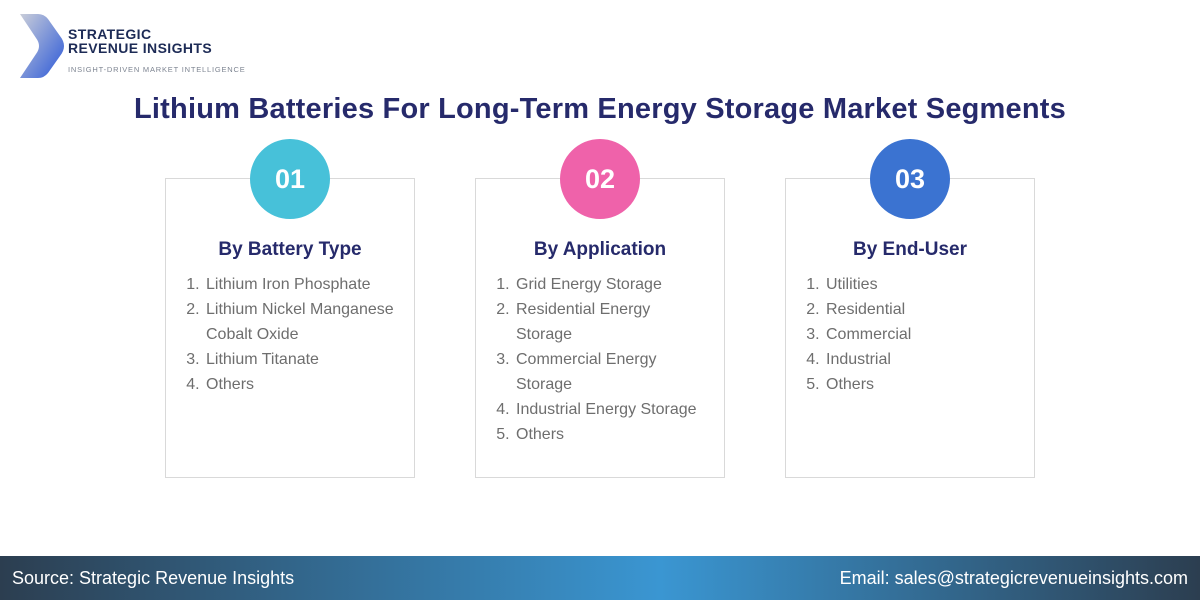 The width and height of the screenshot is (1200, 600). I want to click on list-item: Commercial, so click(922, 334).